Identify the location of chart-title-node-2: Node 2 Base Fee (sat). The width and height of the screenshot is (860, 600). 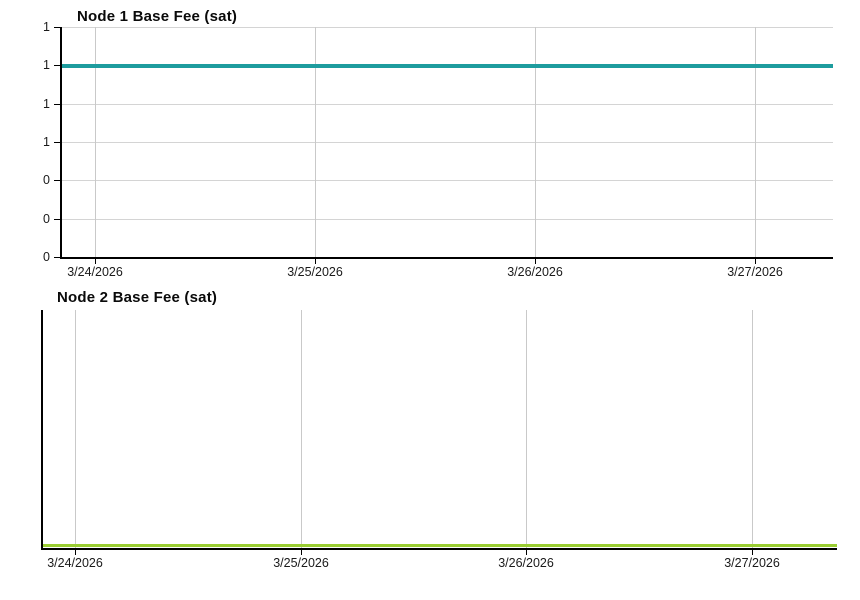
(137, 297).